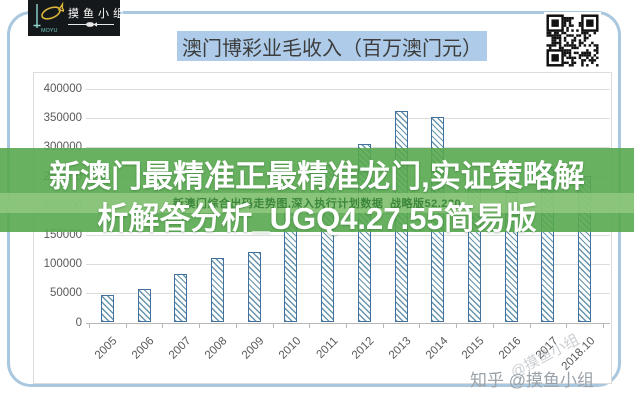 Image resolution: width=634 pixels, height=400 pixels. I want to click on logo: MOYU 摸鱼小组, so click(76, 18).